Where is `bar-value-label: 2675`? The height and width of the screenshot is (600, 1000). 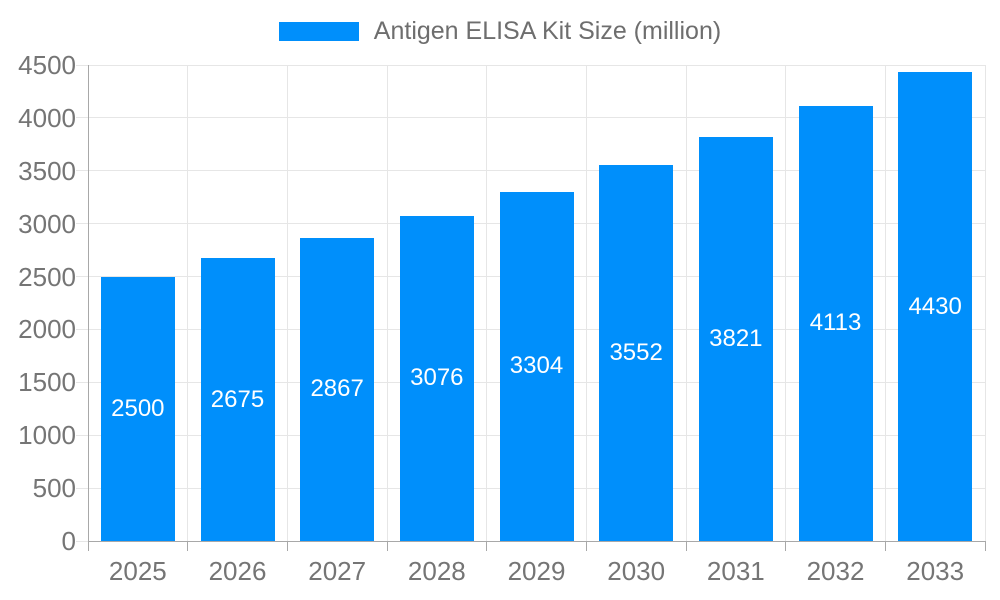
bar-value-label: 2675 is located at coordinates (237, 399).